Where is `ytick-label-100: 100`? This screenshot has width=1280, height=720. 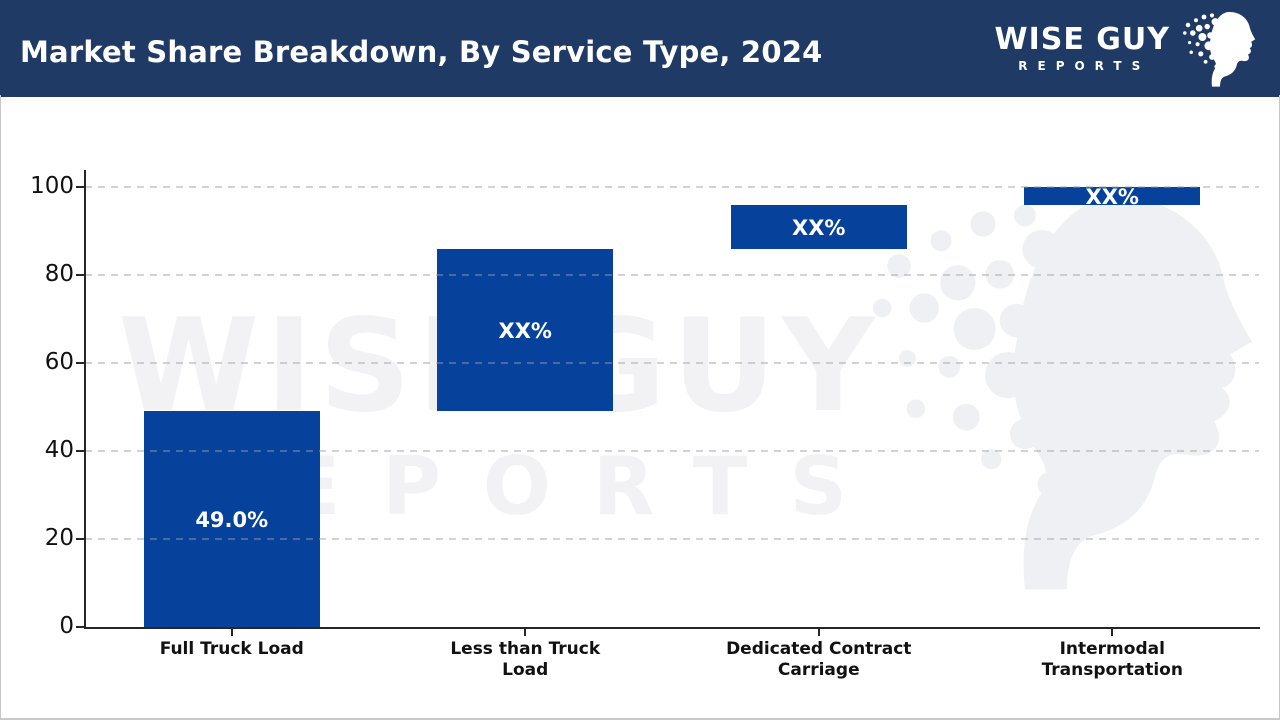 ytick-label-100: 100 is located at coordinates (52, 186).